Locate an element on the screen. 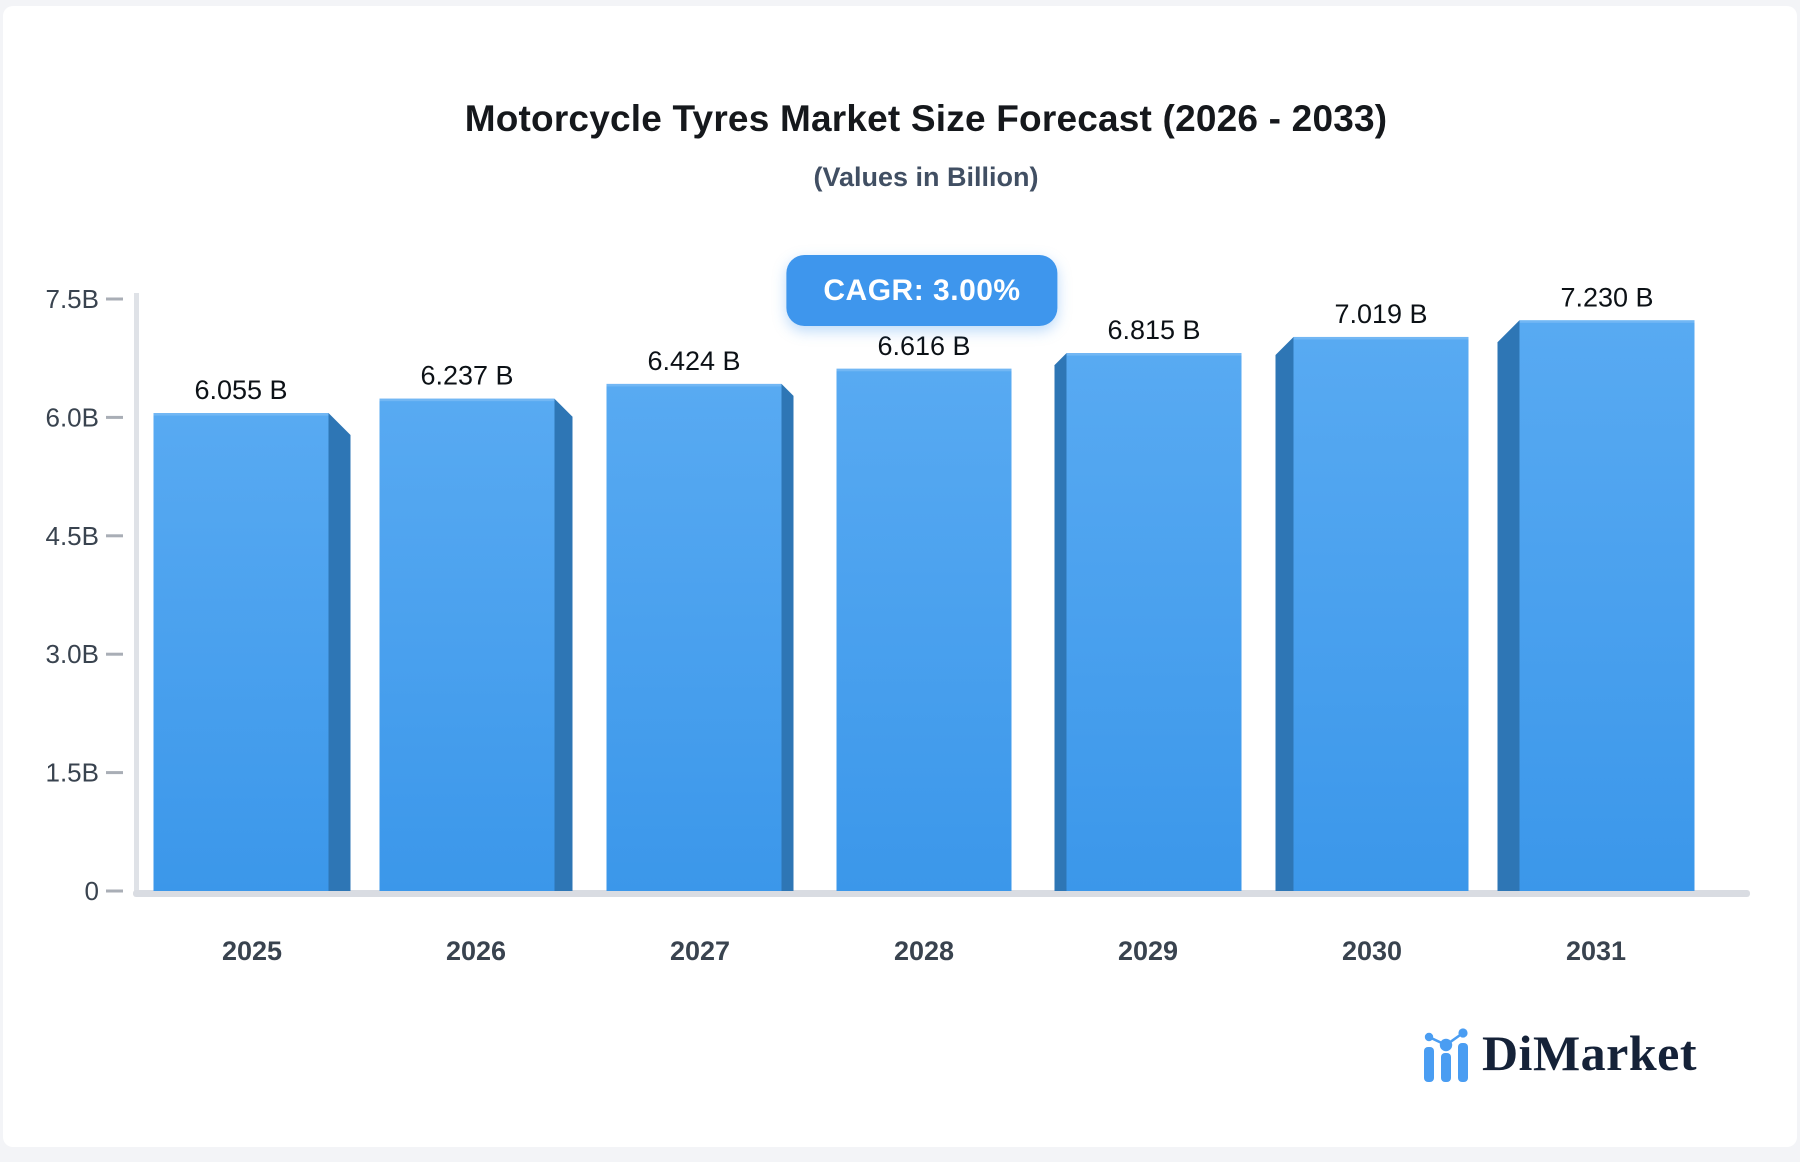 This screenshot has height=1162, width=1800. value-label-2027: 6.424 B is located at coordinates (693, 361).